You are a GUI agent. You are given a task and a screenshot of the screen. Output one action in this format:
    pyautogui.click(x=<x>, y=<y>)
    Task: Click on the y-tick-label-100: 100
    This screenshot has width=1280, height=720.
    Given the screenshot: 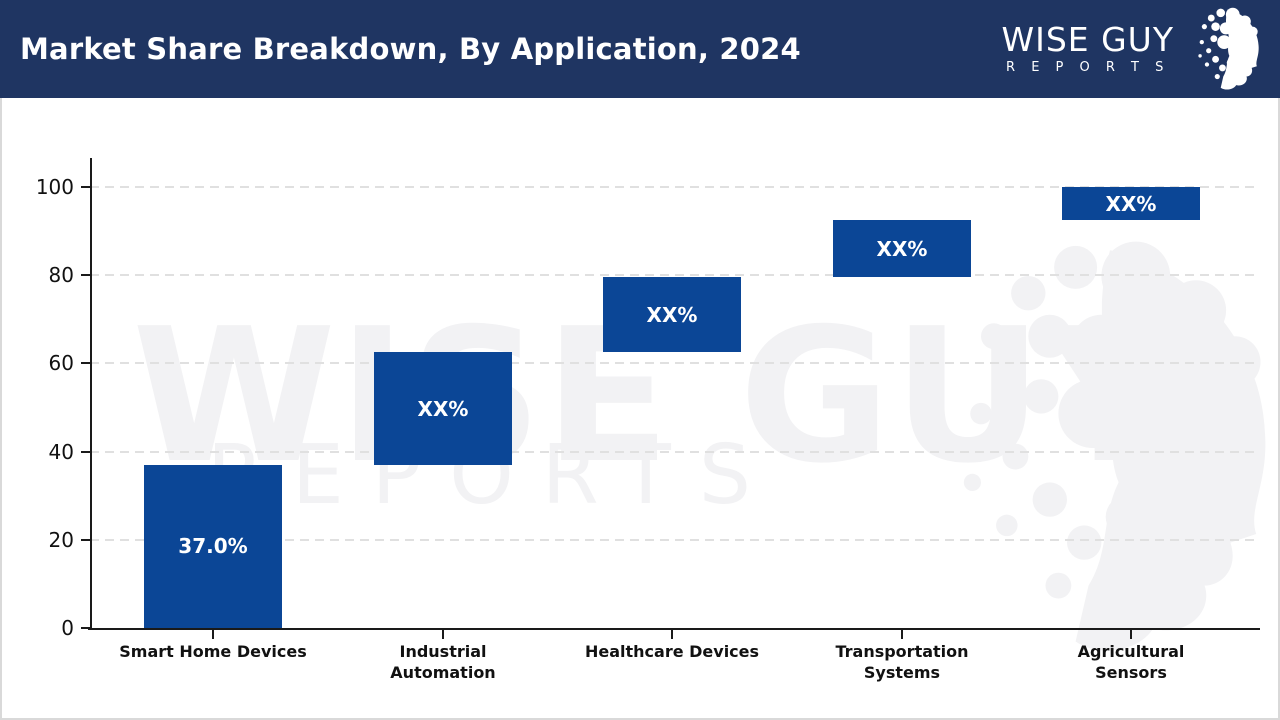 What is the action you would take?
    pyautogui.click(x=54, y=187)
    